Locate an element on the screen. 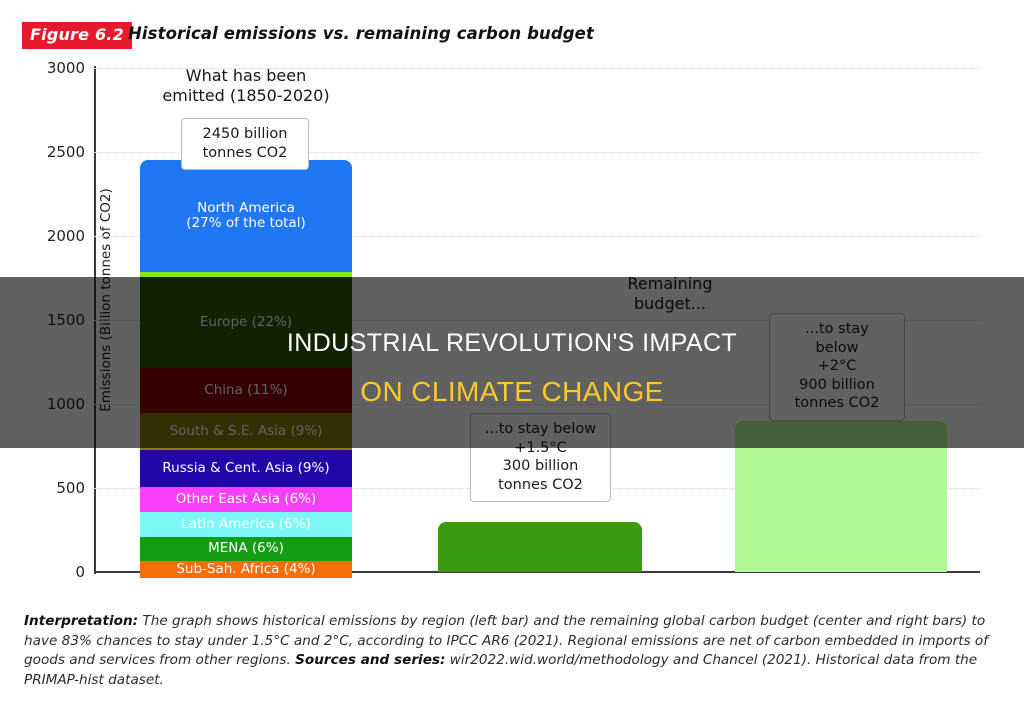  bar-segment: North America (27% of the total) is located at coordinates (246, 216).